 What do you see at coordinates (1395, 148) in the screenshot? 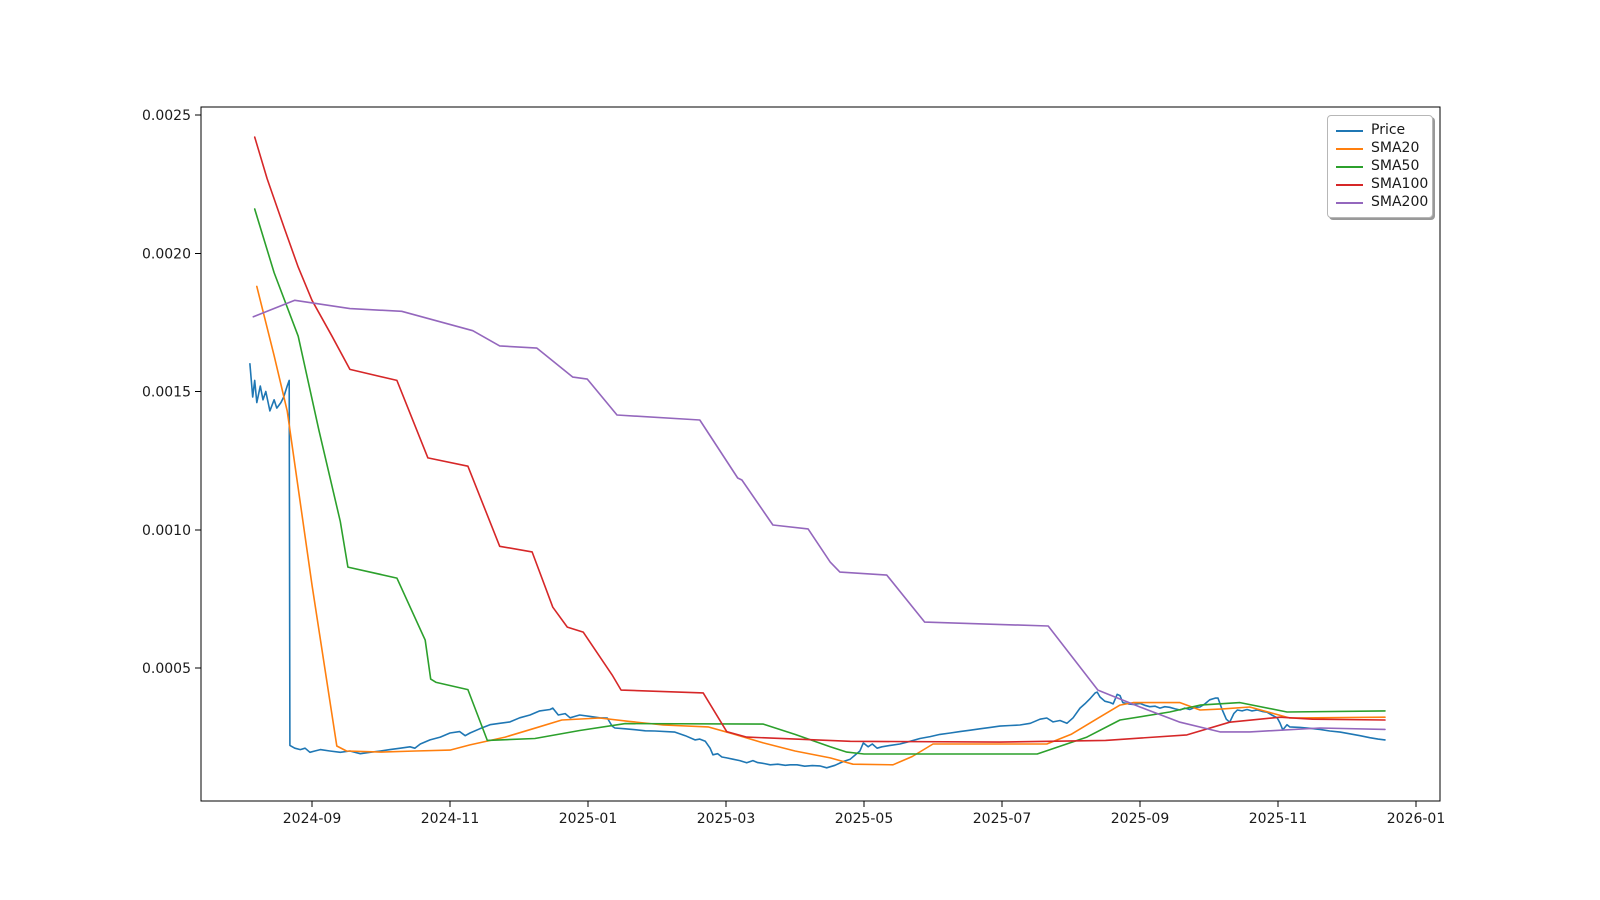
I see `legend-label: SMA20` at bounding box center [1395, 148].